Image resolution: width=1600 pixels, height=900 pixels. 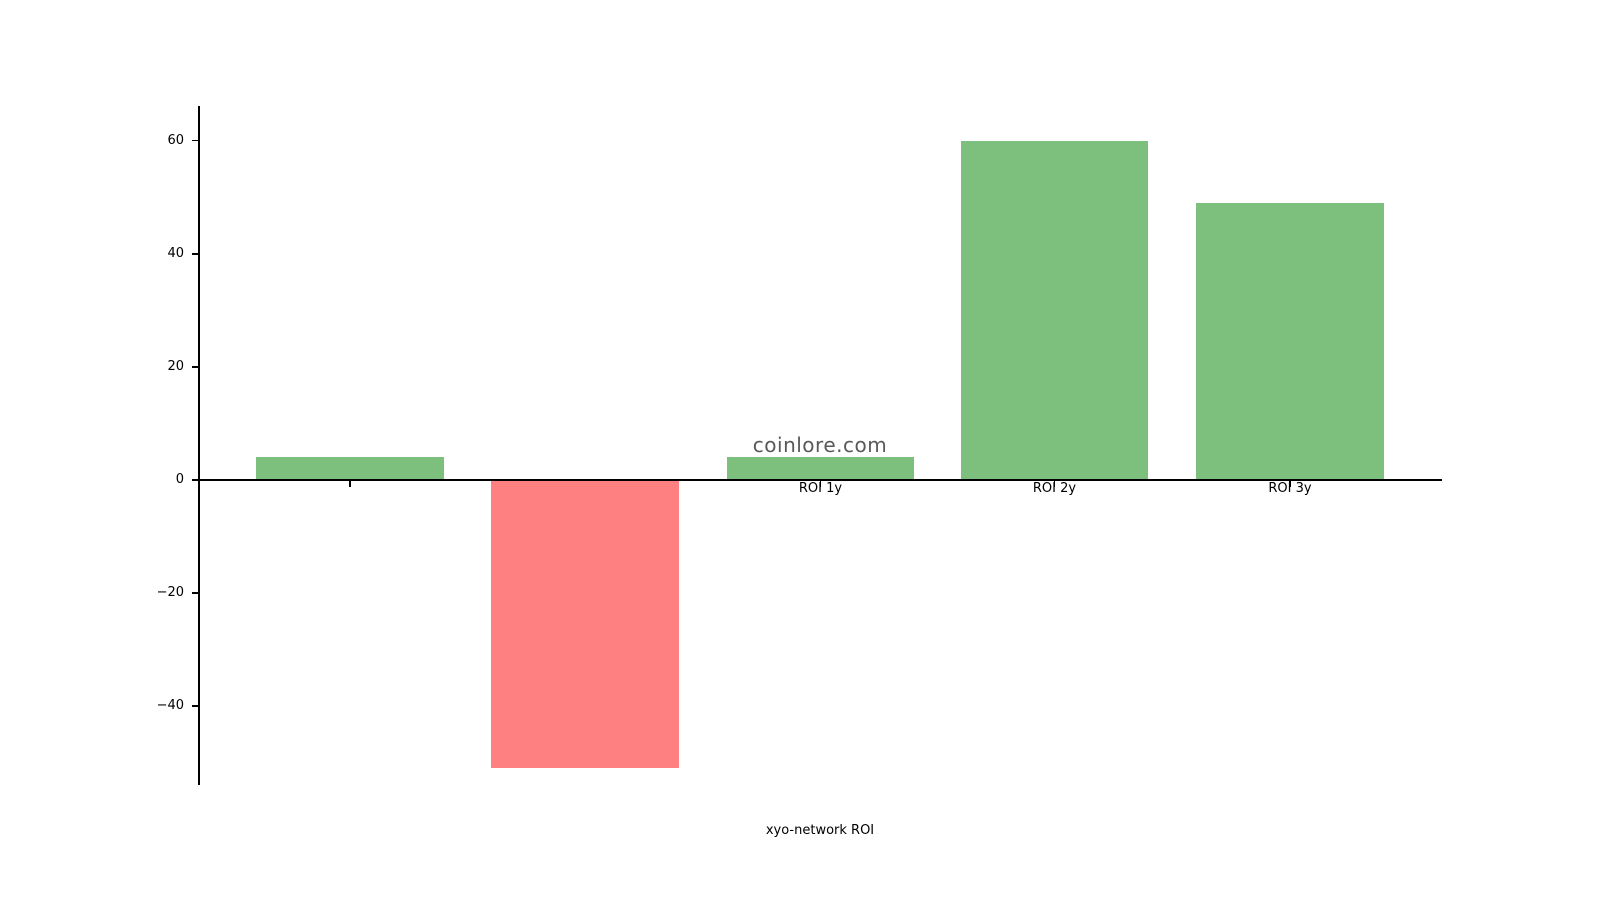 I want to click on y-axis-spine, so click(x=199, y=445).